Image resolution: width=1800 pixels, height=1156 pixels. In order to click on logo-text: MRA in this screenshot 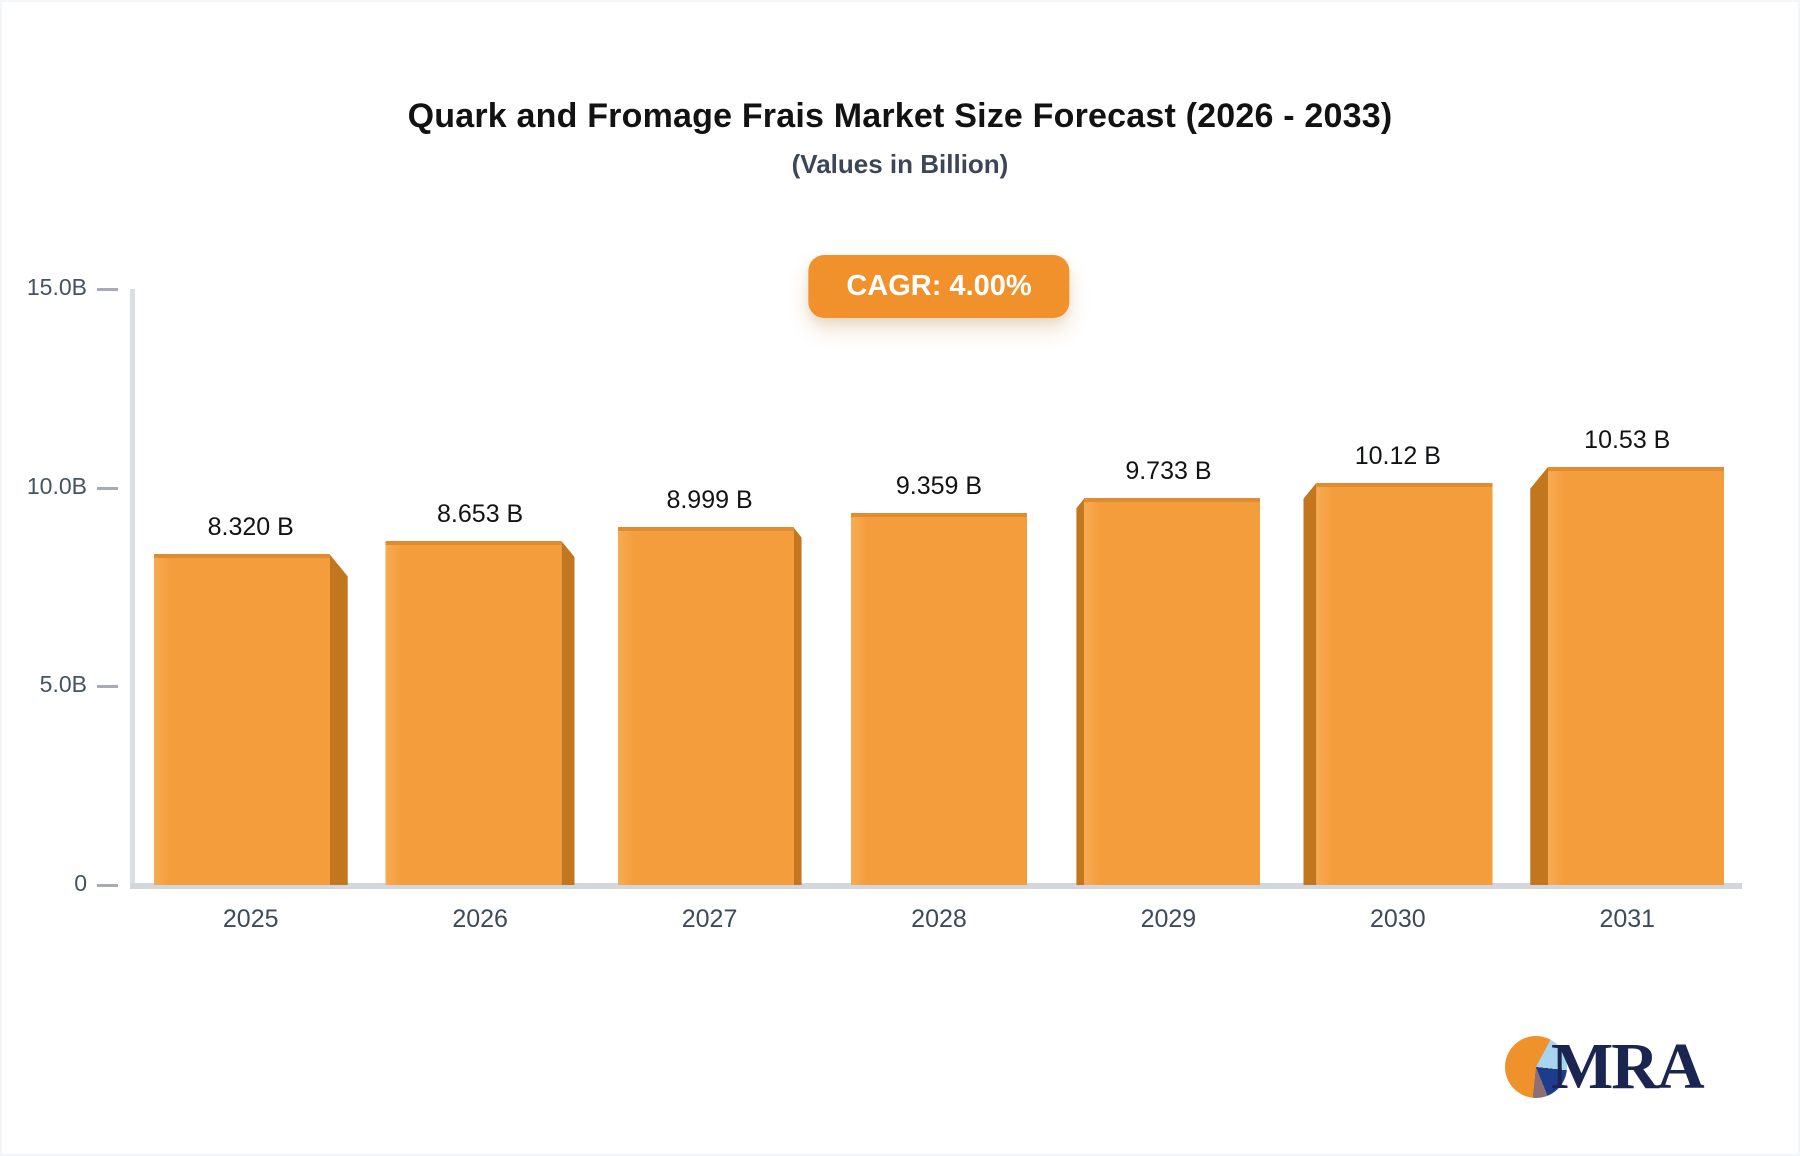, I will do `click(1628, 1066)`.